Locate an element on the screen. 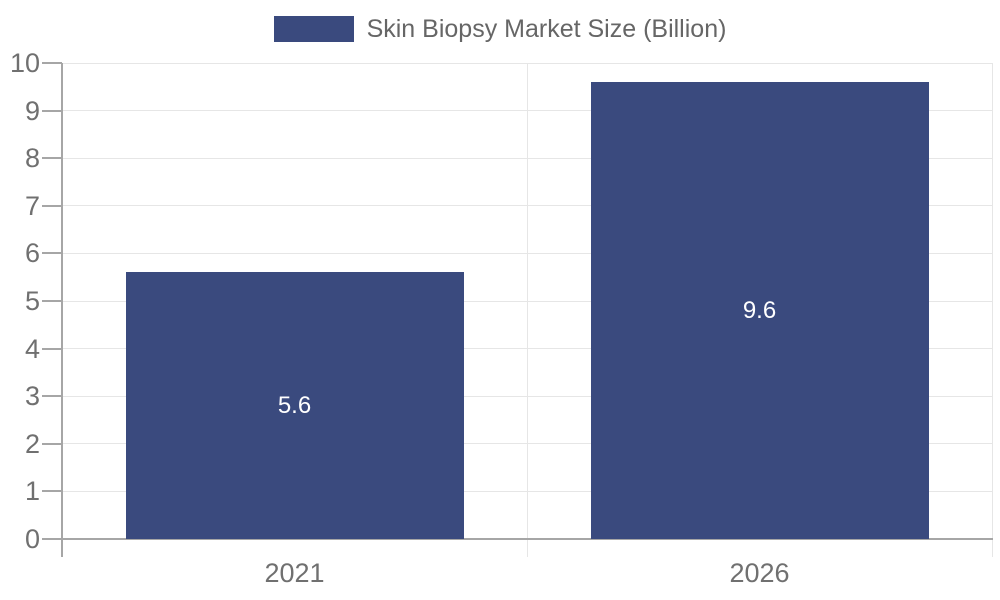 Image resolution: width=1000 pixels, height=600 pixels. bar-value-label: 9.6 is located at coordinates (759, 310).